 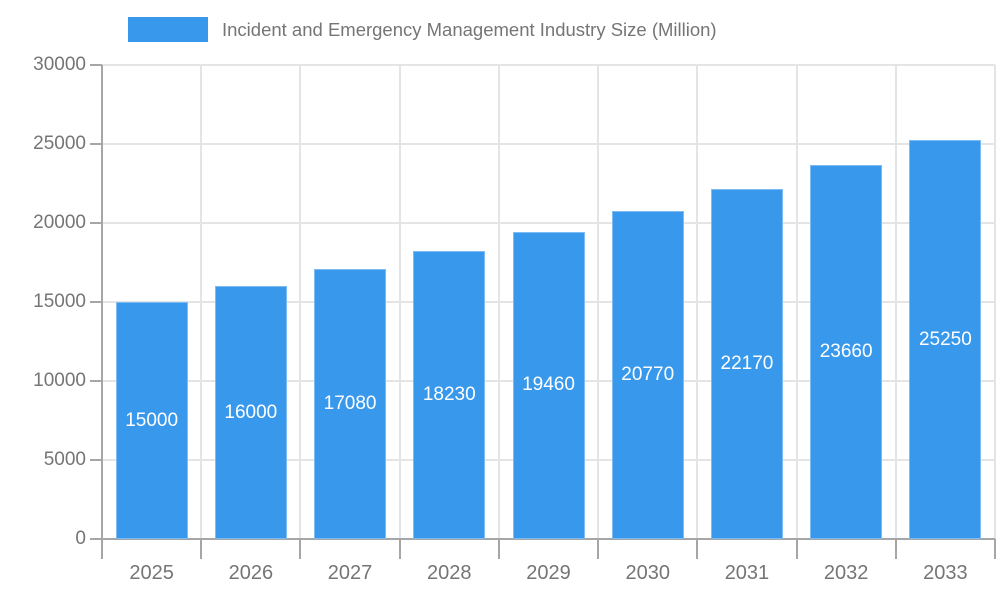 What do you see at coordinates (59, 380) in the screenshot?
I see `y-axis-tick-label: 10000` at bounding box center [59, 380].